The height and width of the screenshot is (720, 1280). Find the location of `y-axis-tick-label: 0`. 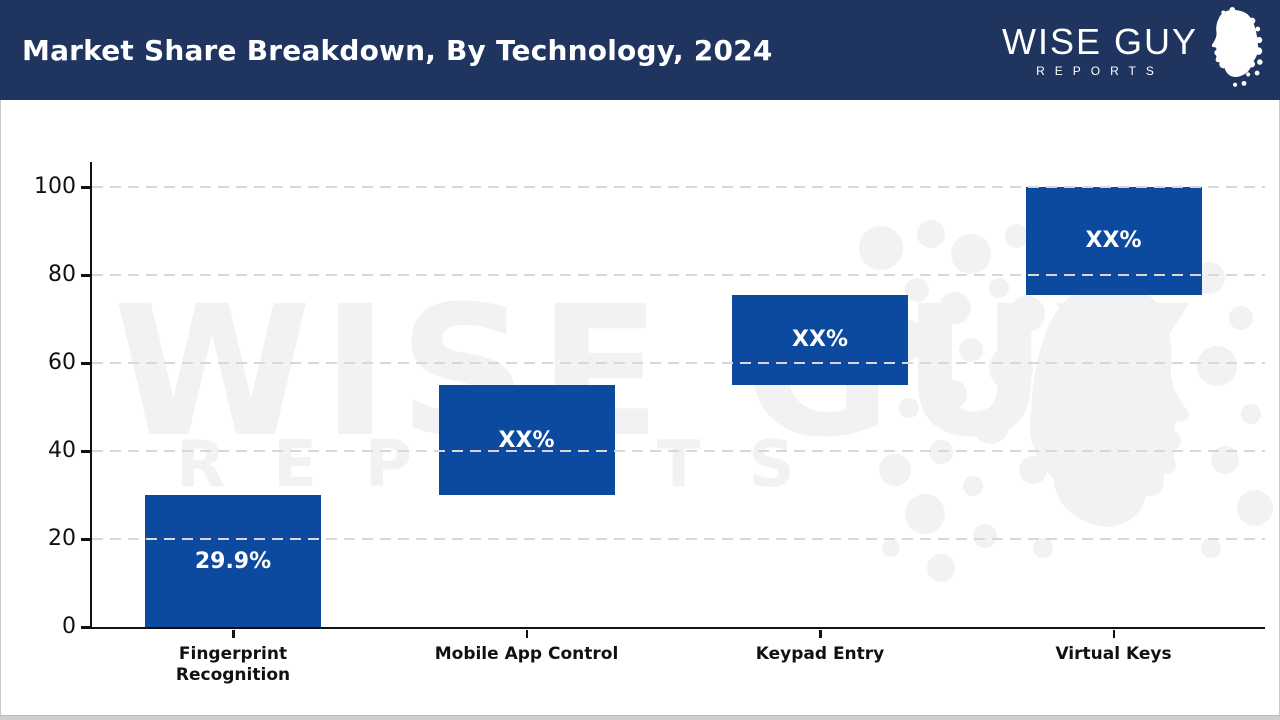

y-axis-tick-label: 0 is located at coordinates (69, 626).